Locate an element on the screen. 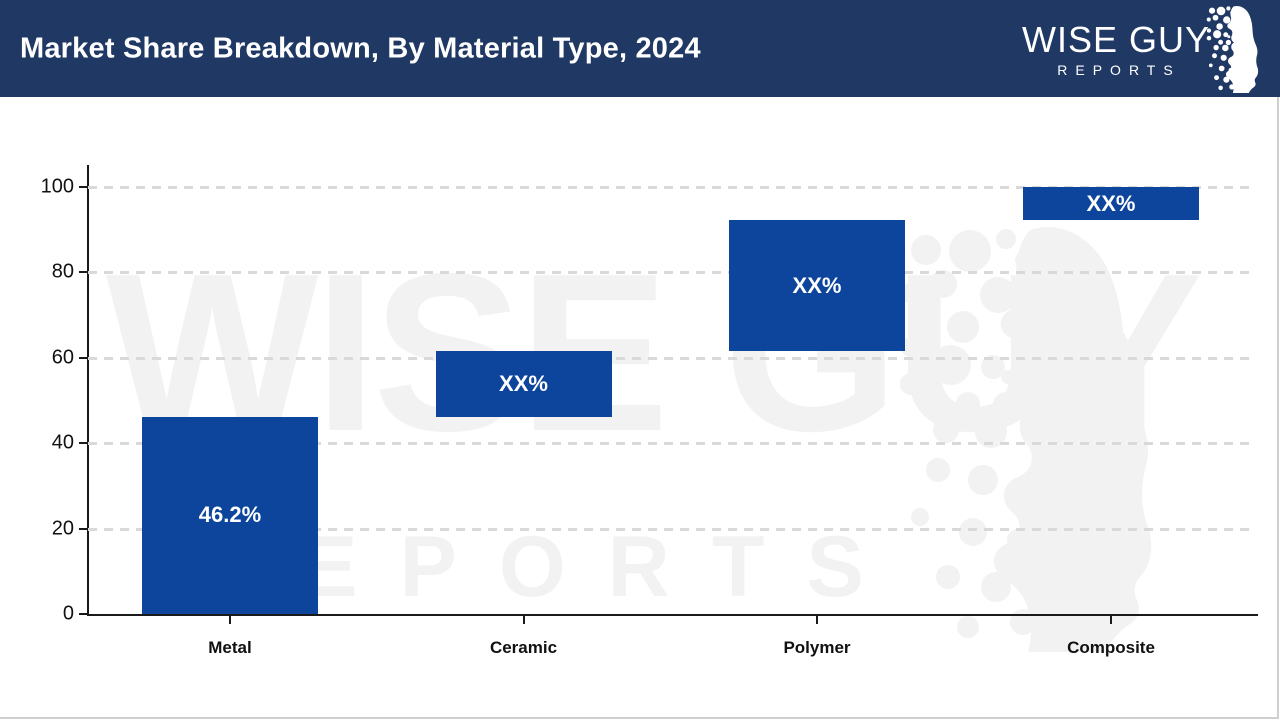 This screenshot has width=1280, height=720. bar-metal: 46.2% is located at coordinates (230, 515).